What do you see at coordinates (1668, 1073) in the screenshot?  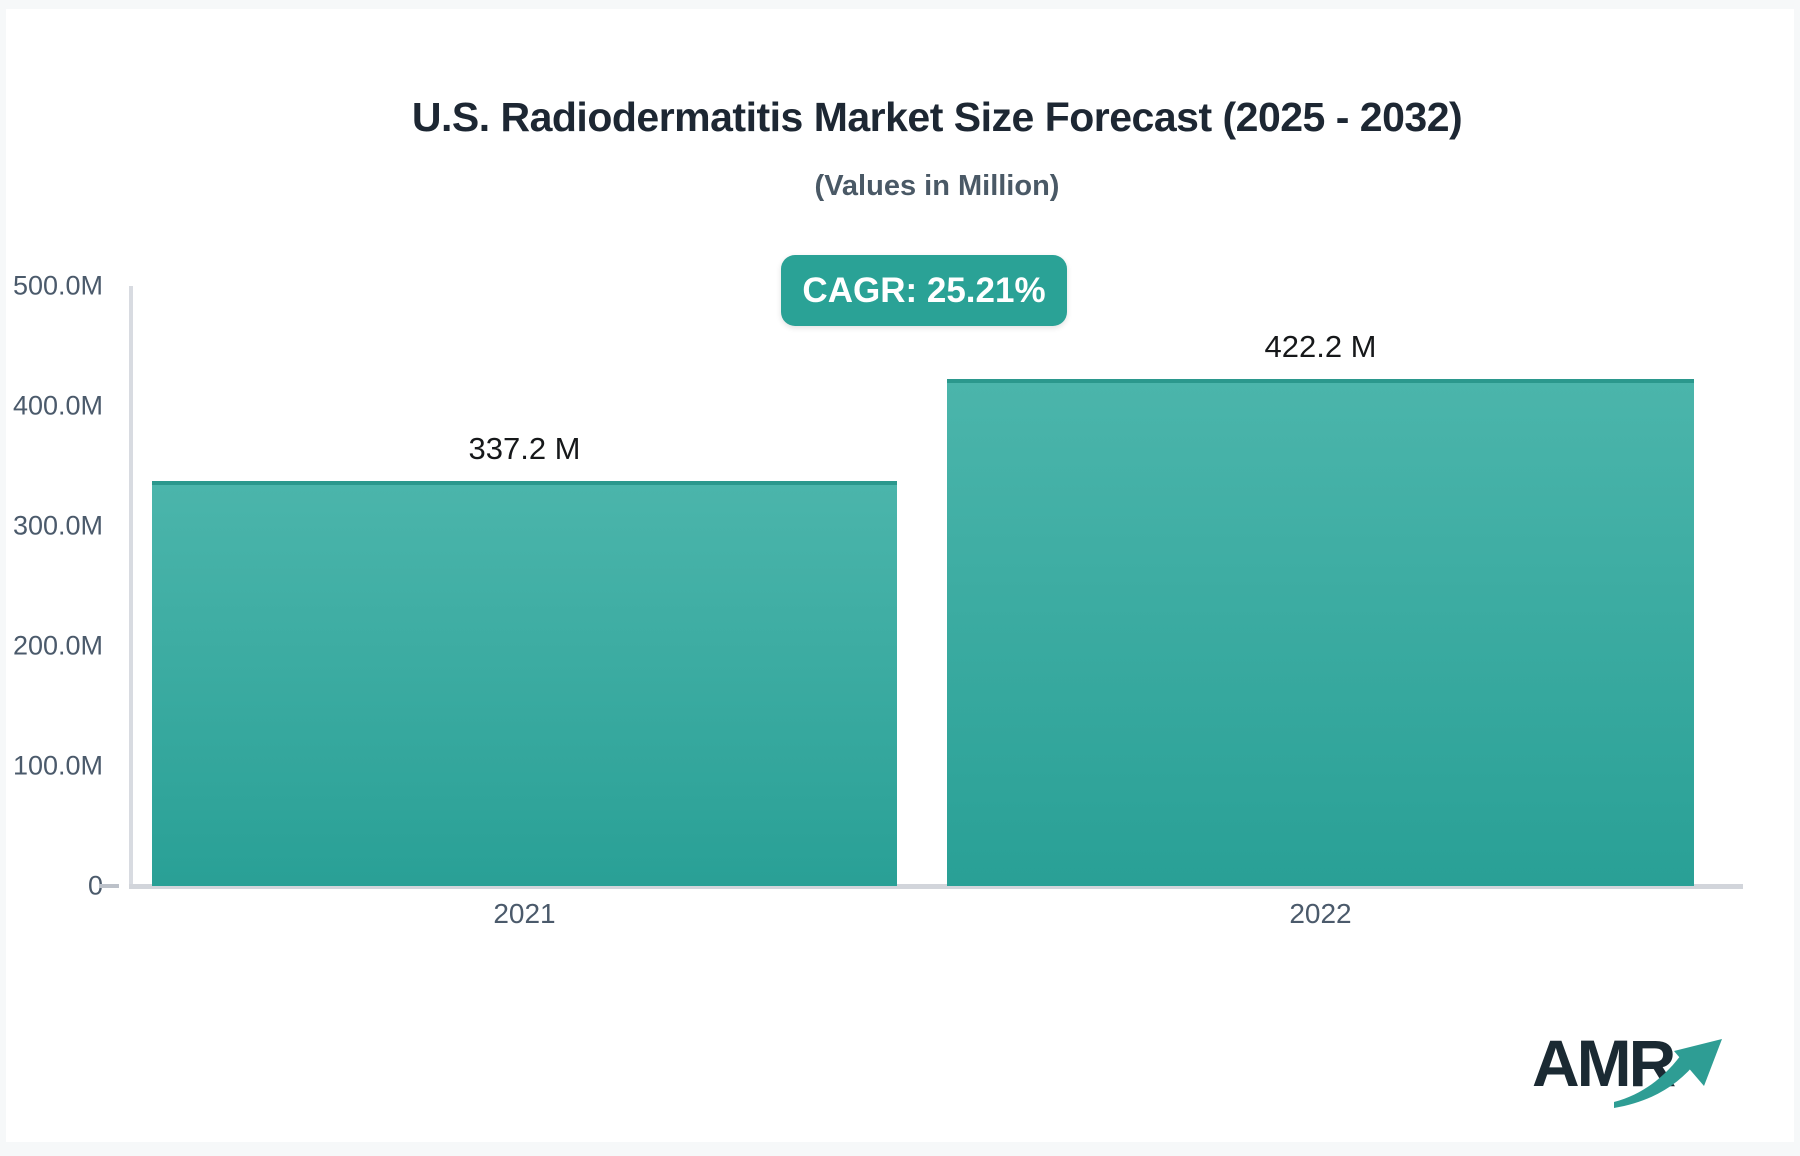 I see `growth-arrow-icon` at bounding box center [1668, 1073].